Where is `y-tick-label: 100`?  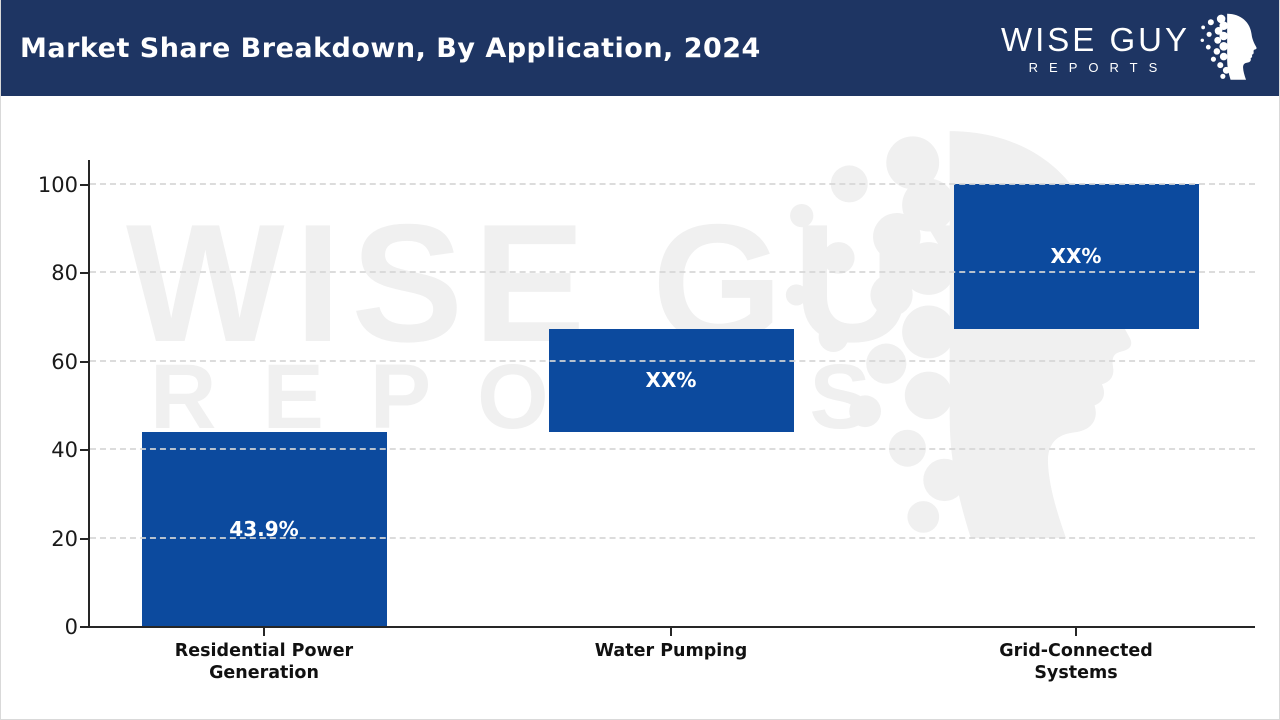 y-tick-label: 100 is located at coordinates (57, 185).